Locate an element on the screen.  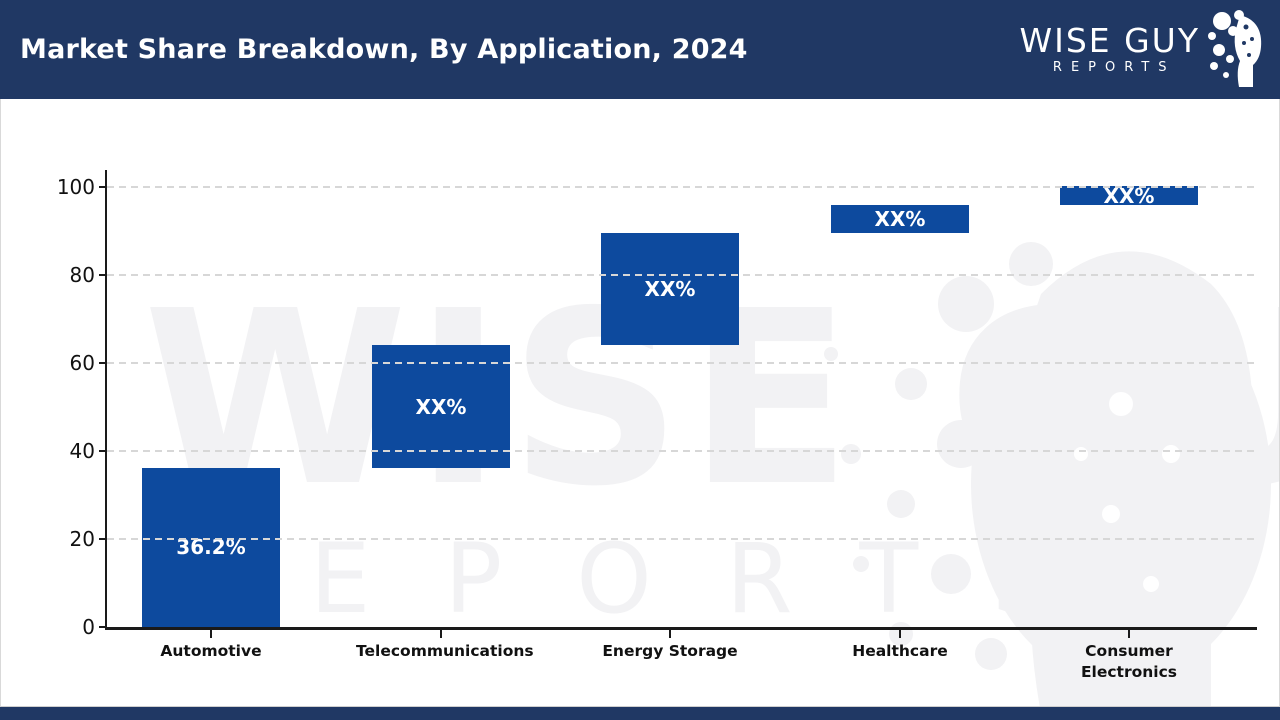
bar-automotive: 36.2% is located at coordinates (211, 547).